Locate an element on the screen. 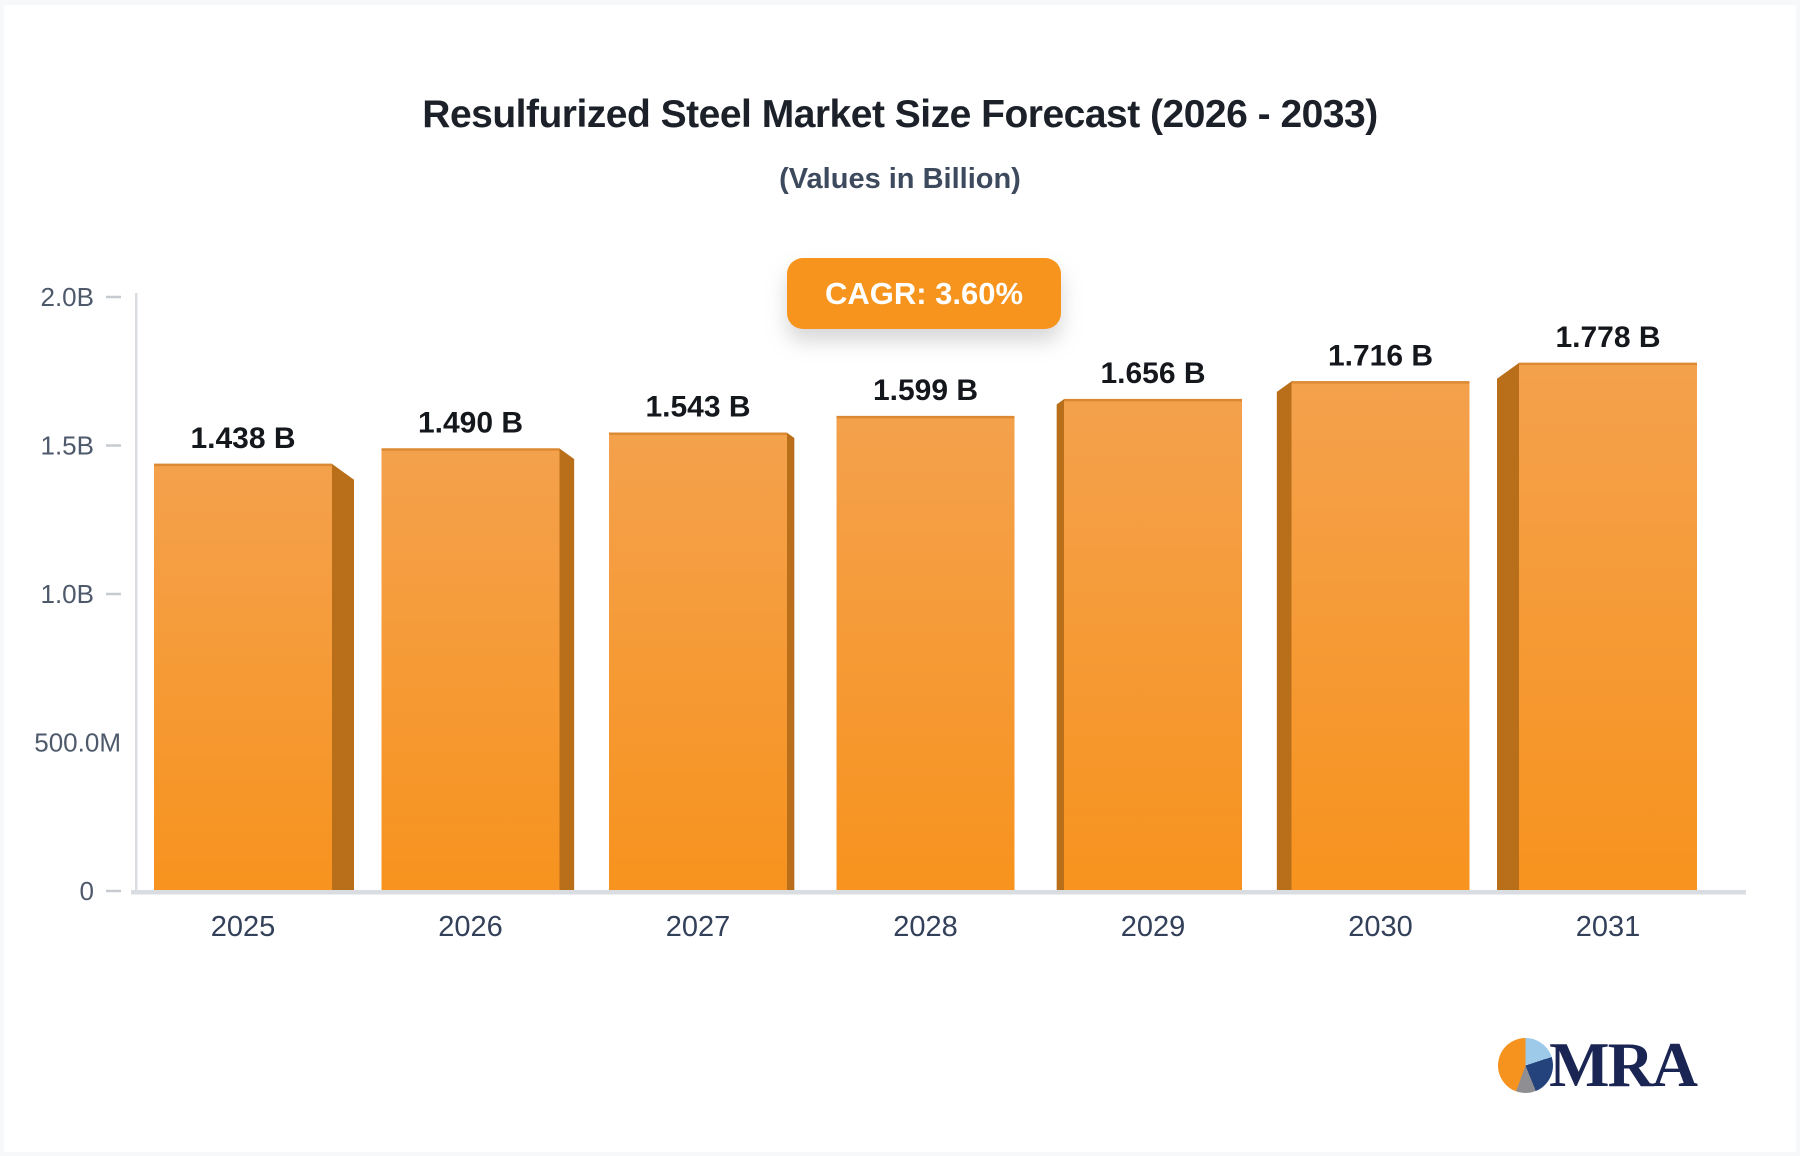 This screenshot has width=1800, height=1156. chart-subtitle: (Values in Billion) is located at coordinates (900, 179).